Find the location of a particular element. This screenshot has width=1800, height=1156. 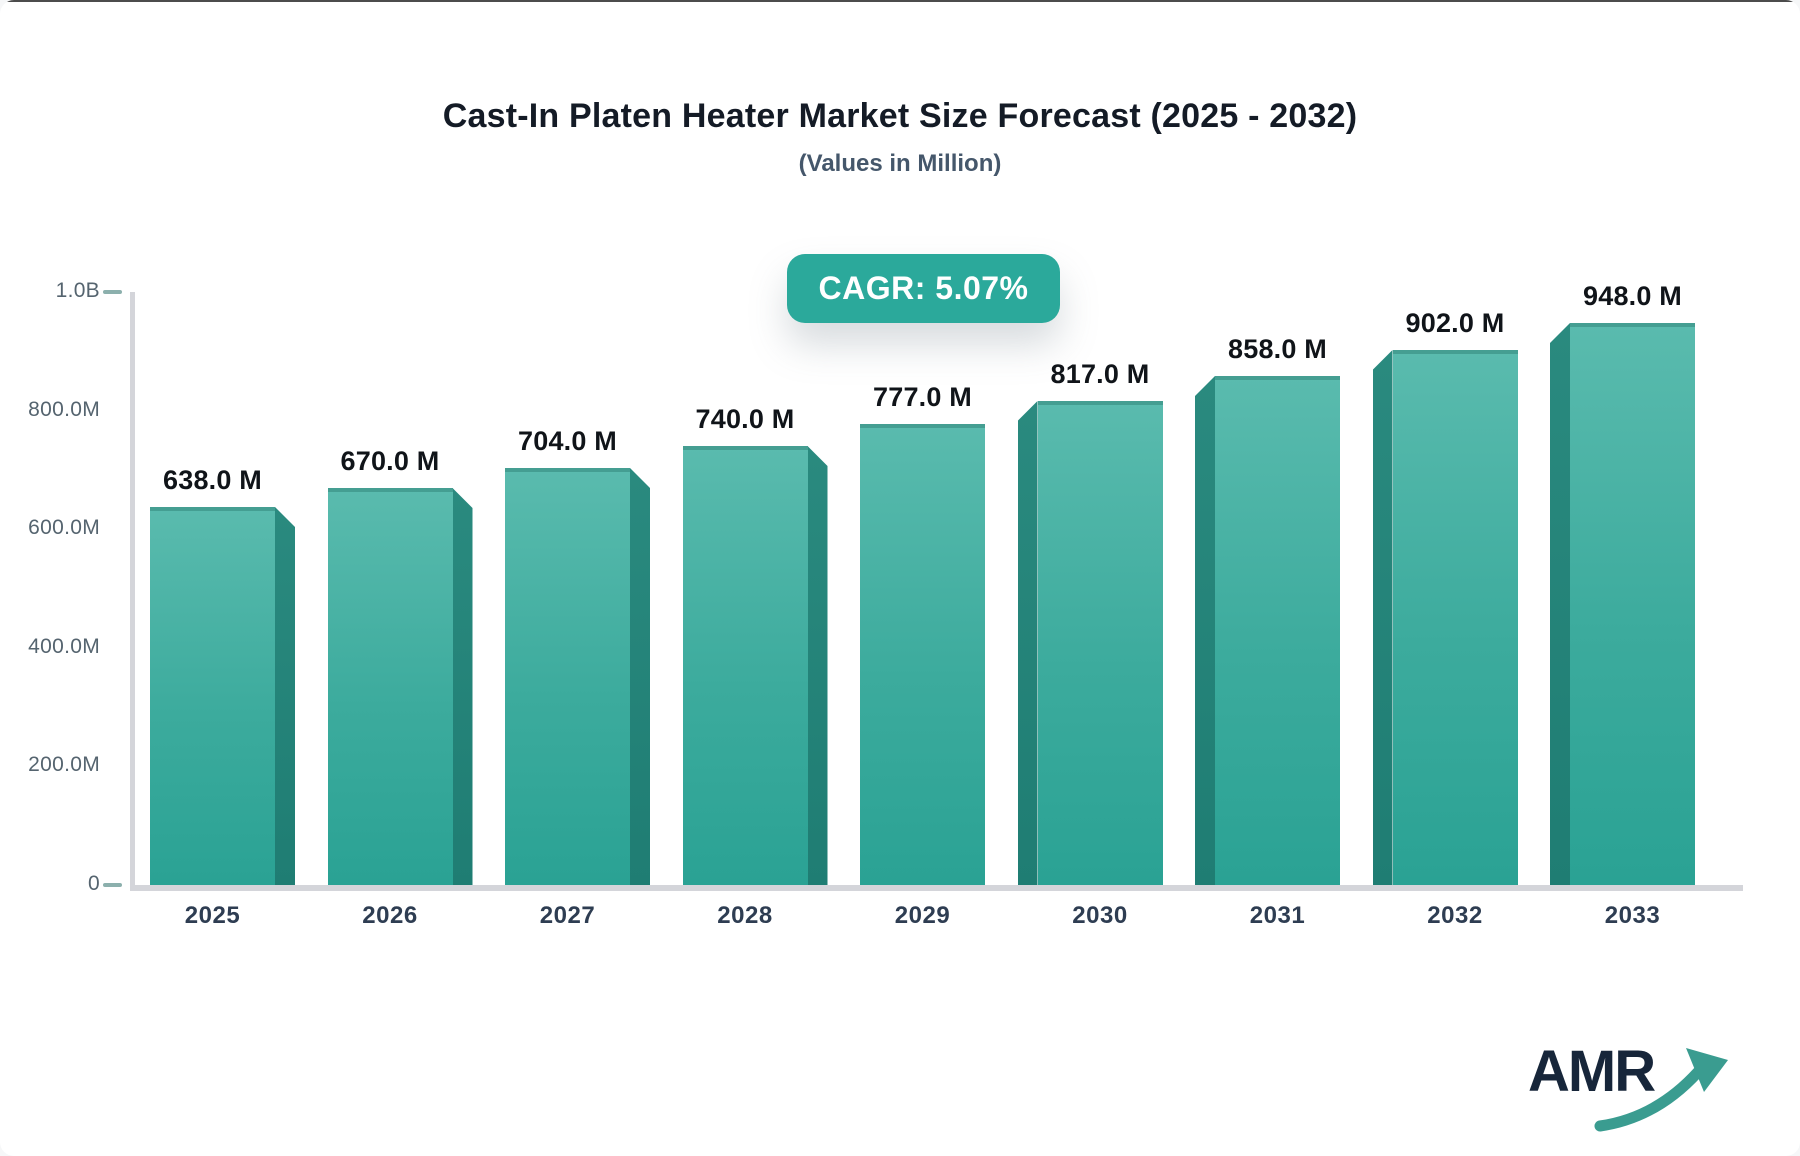

amr-logo-text: AMR is located at coordinates (1592, 1071).